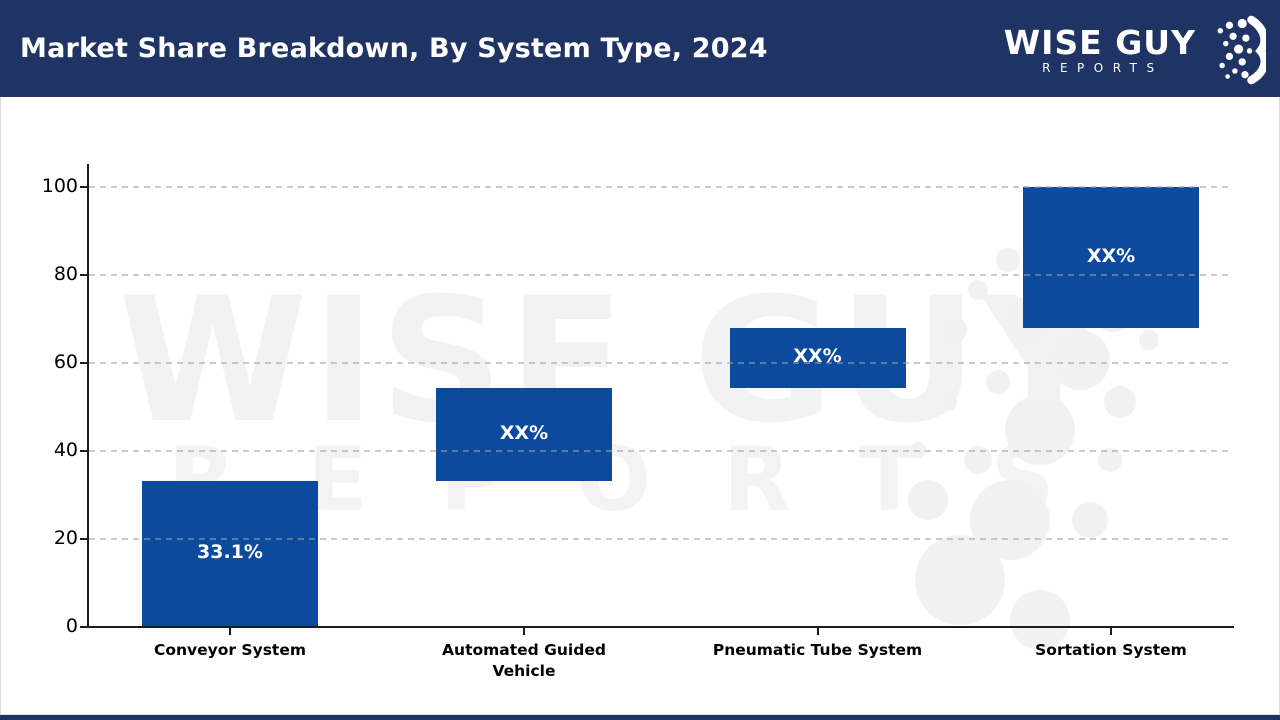 The image size is (1280, 720). I want to click on y-axis-tick-label: 100, so click(59, 186).